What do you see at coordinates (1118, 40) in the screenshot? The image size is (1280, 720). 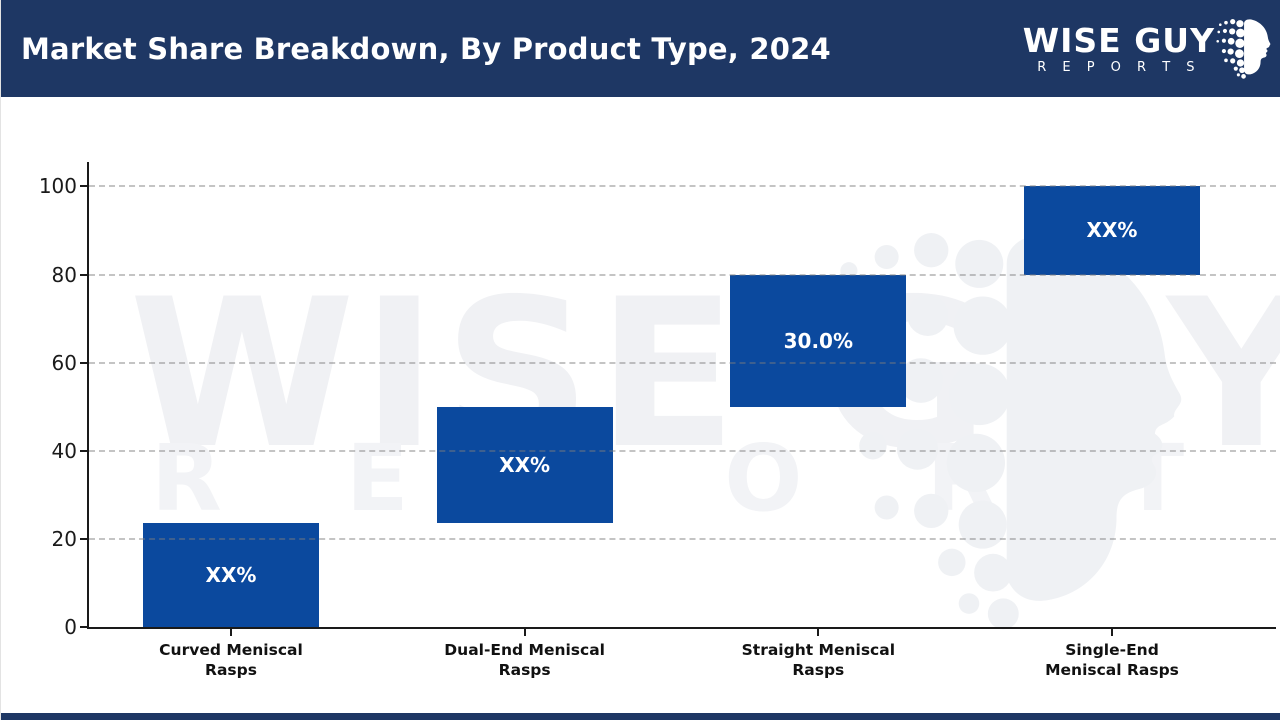 I see `wiseguy-logo-line1: WISE GUY` at bounding box center [1118, 40].